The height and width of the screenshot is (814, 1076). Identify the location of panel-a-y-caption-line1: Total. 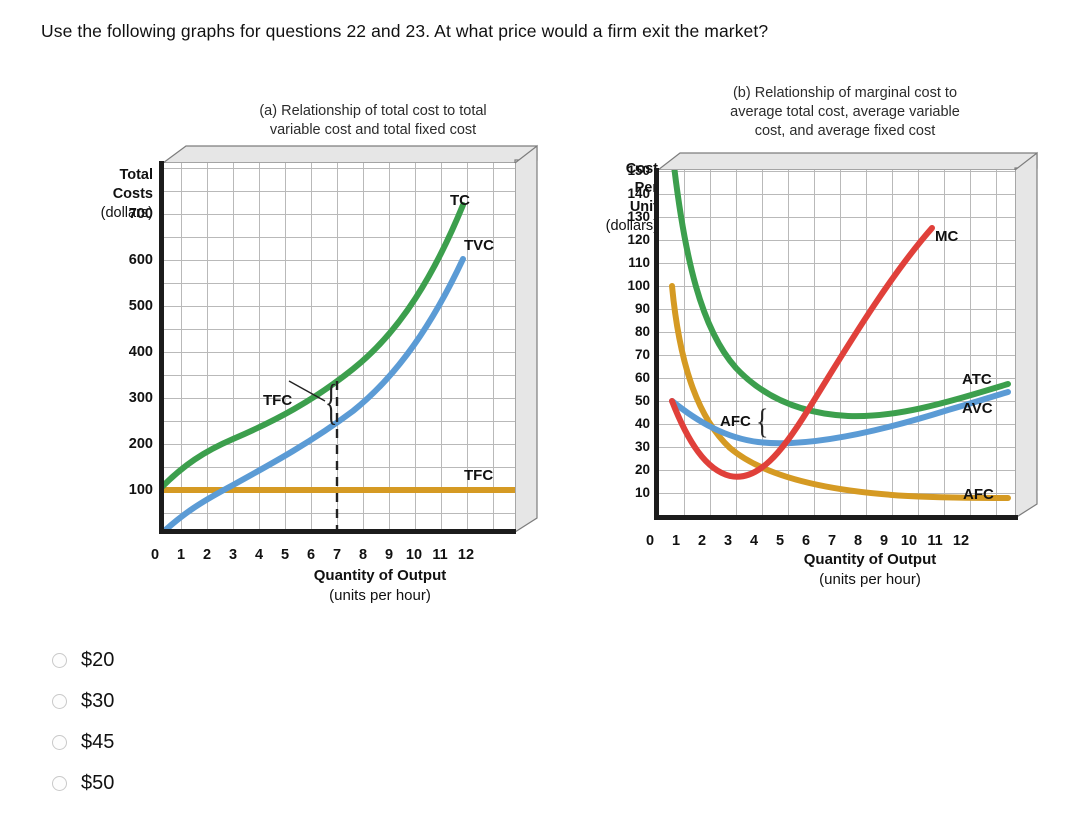
(136, 175).